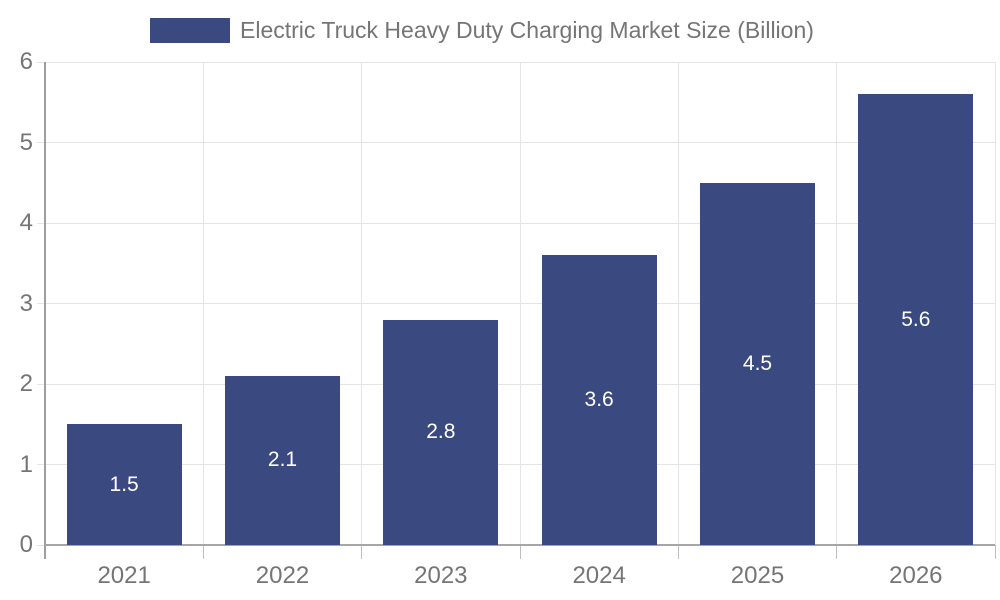 The width and height of the screenshot is (1000, 600). I want to click on bar-value-label: 1.5, so click(124, 484).